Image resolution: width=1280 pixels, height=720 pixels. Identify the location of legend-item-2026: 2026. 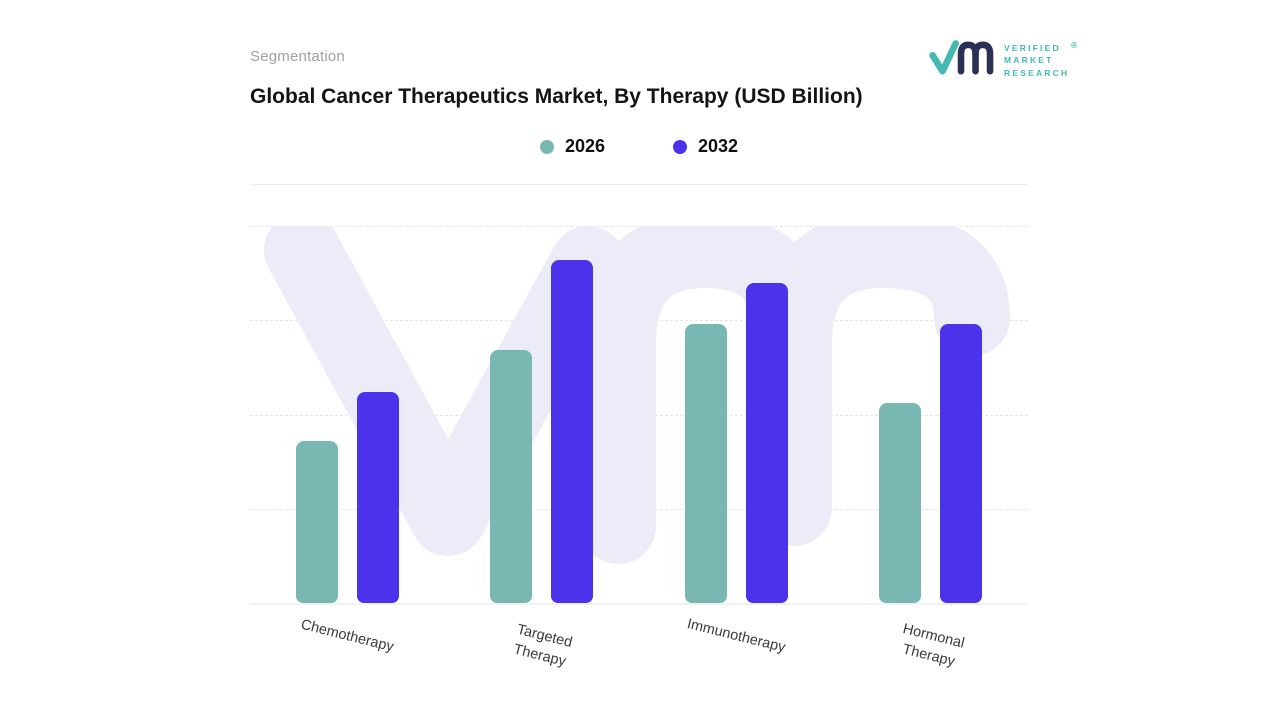
(572, 146).